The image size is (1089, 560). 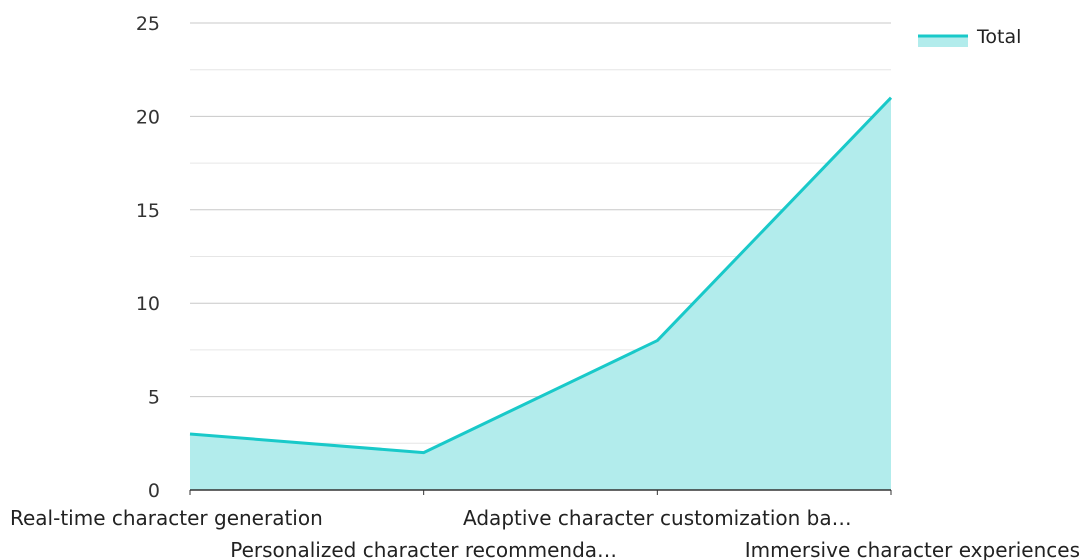 I want to click on legend-swatch-total, so click(x=943, y=41).